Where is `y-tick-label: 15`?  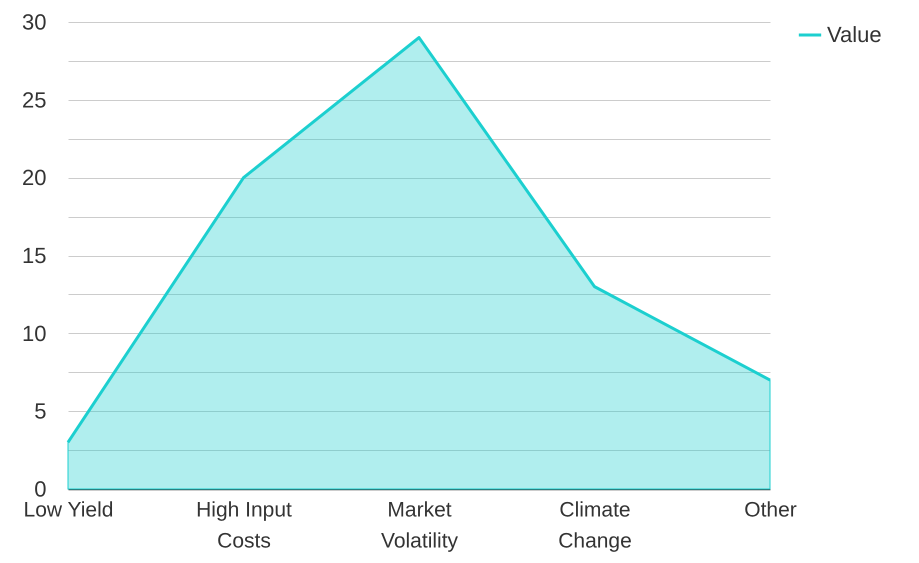
y-tick-label: 15 is located at coordinates (34, 255).